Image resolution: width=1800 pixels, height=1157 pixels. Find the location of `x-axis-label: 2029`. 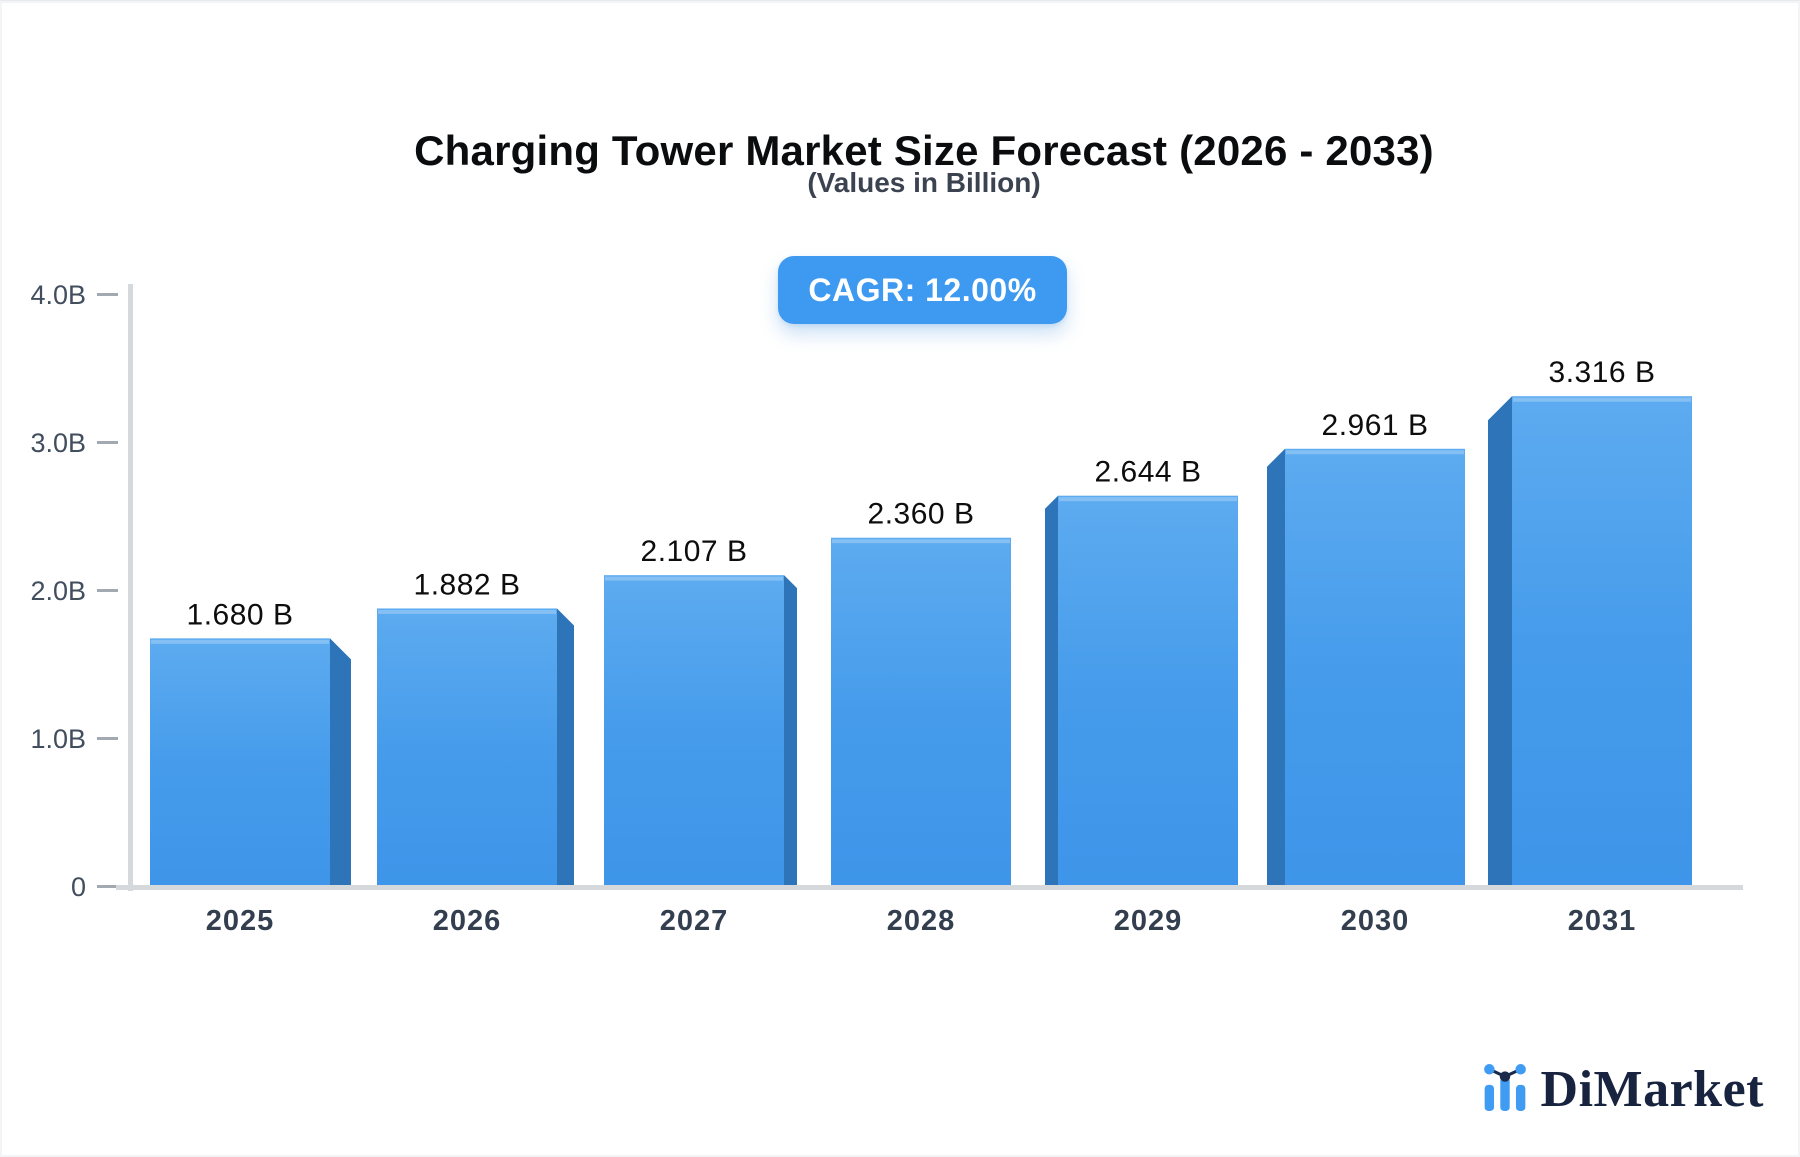

x-axis-label: 2029 is located at coordinates (1148, 921).